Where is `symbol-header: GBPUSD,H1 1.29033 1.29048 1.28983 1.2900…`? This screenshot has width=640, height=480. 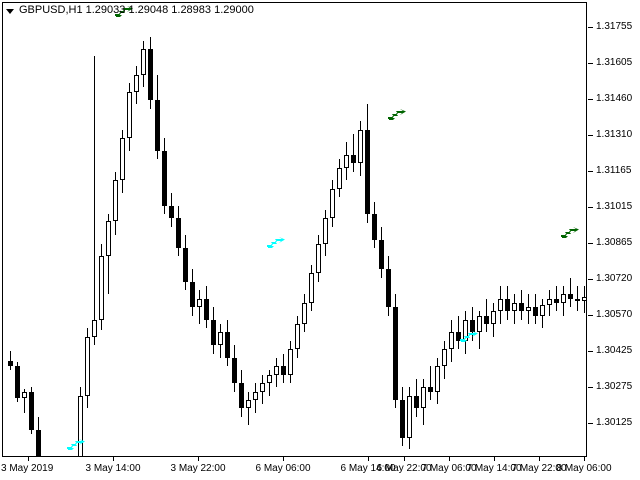
symbol-header: GBPUSD,H1 1.29033 1.29048 1.28983 1.2900… is located at coordinates (130, 10).